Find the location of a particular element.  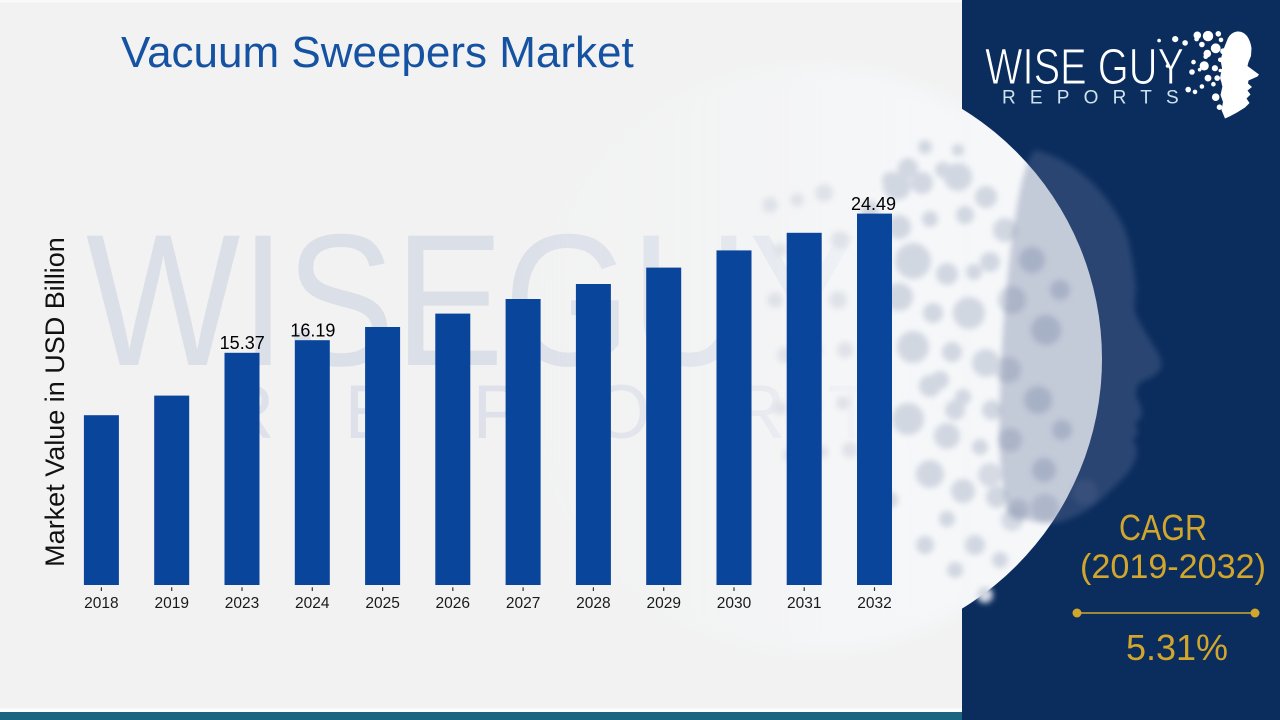

svg-text: 2028 is located at coordinates (593, 603).